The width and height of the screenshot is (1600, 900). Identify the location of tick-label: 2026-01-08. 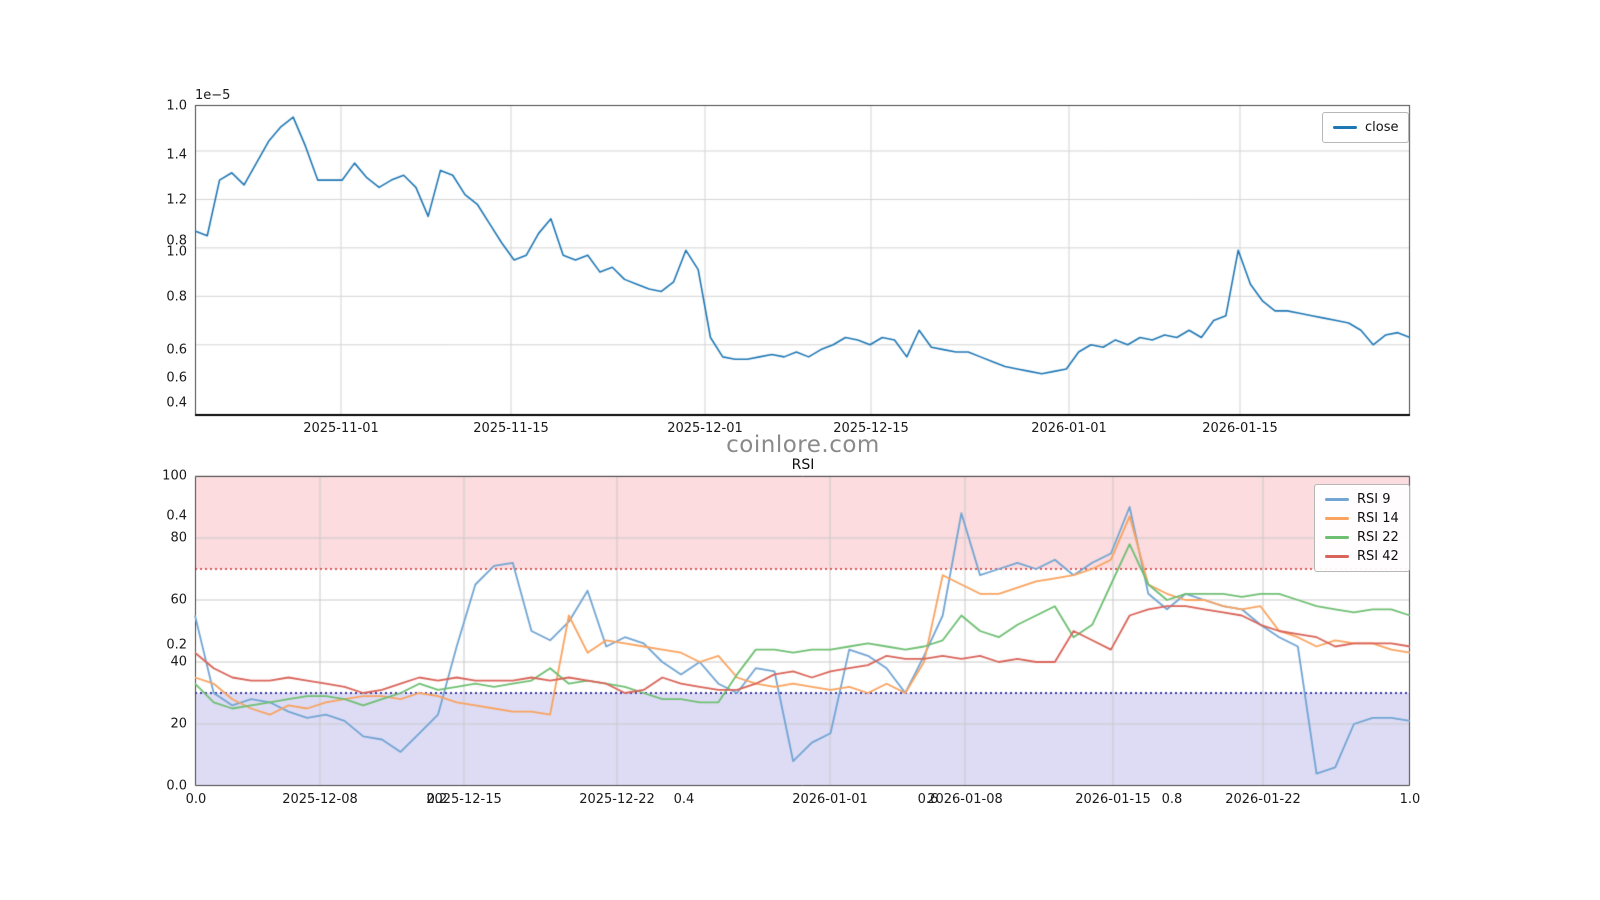
(965, 799).